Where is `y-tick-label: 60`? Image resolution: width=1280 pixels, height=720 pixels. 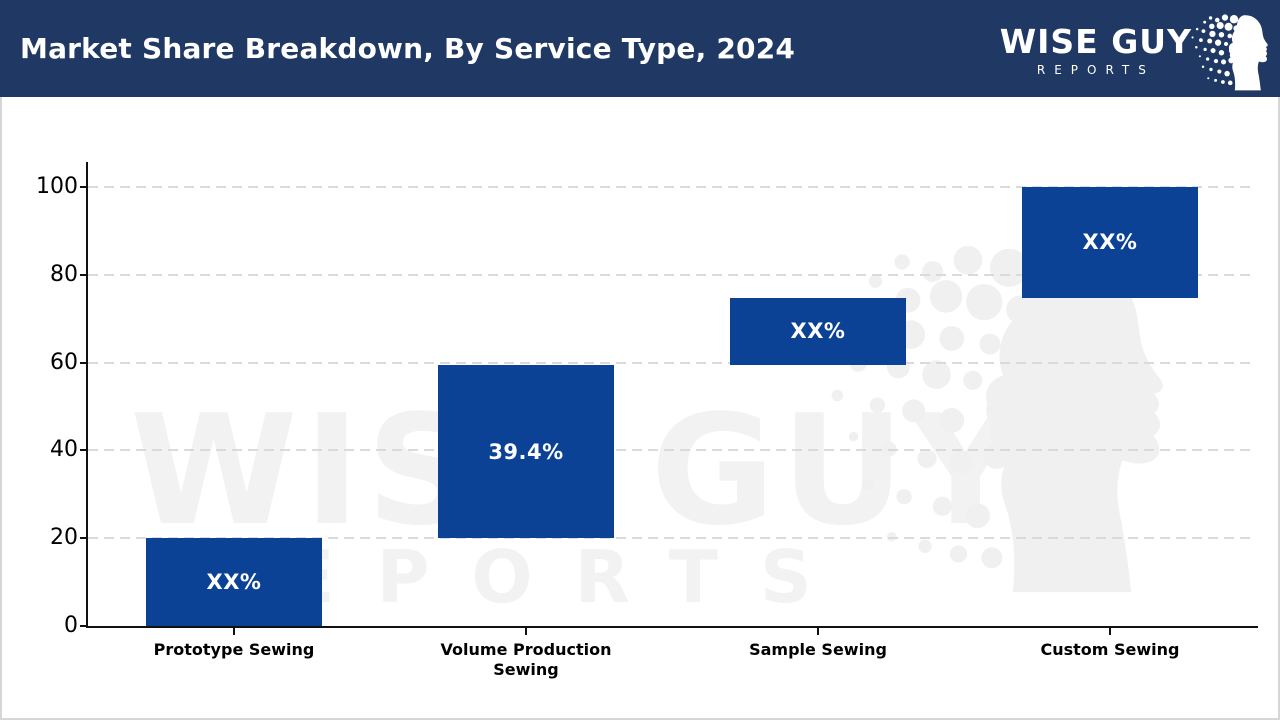 y-tick-label: 60 is located at coordinates (64, 362).